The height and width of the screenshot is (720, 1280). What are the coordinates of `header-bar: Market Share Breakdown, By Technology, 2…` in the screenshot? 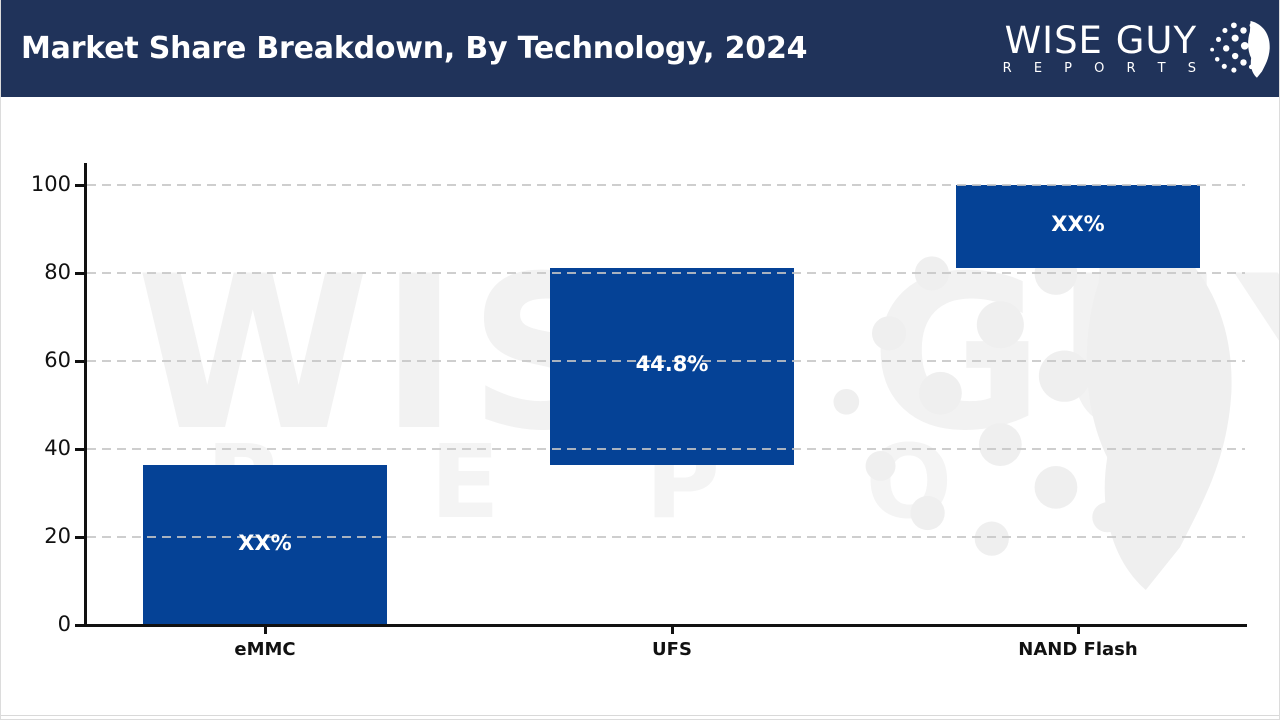 It's located at (640, 48).